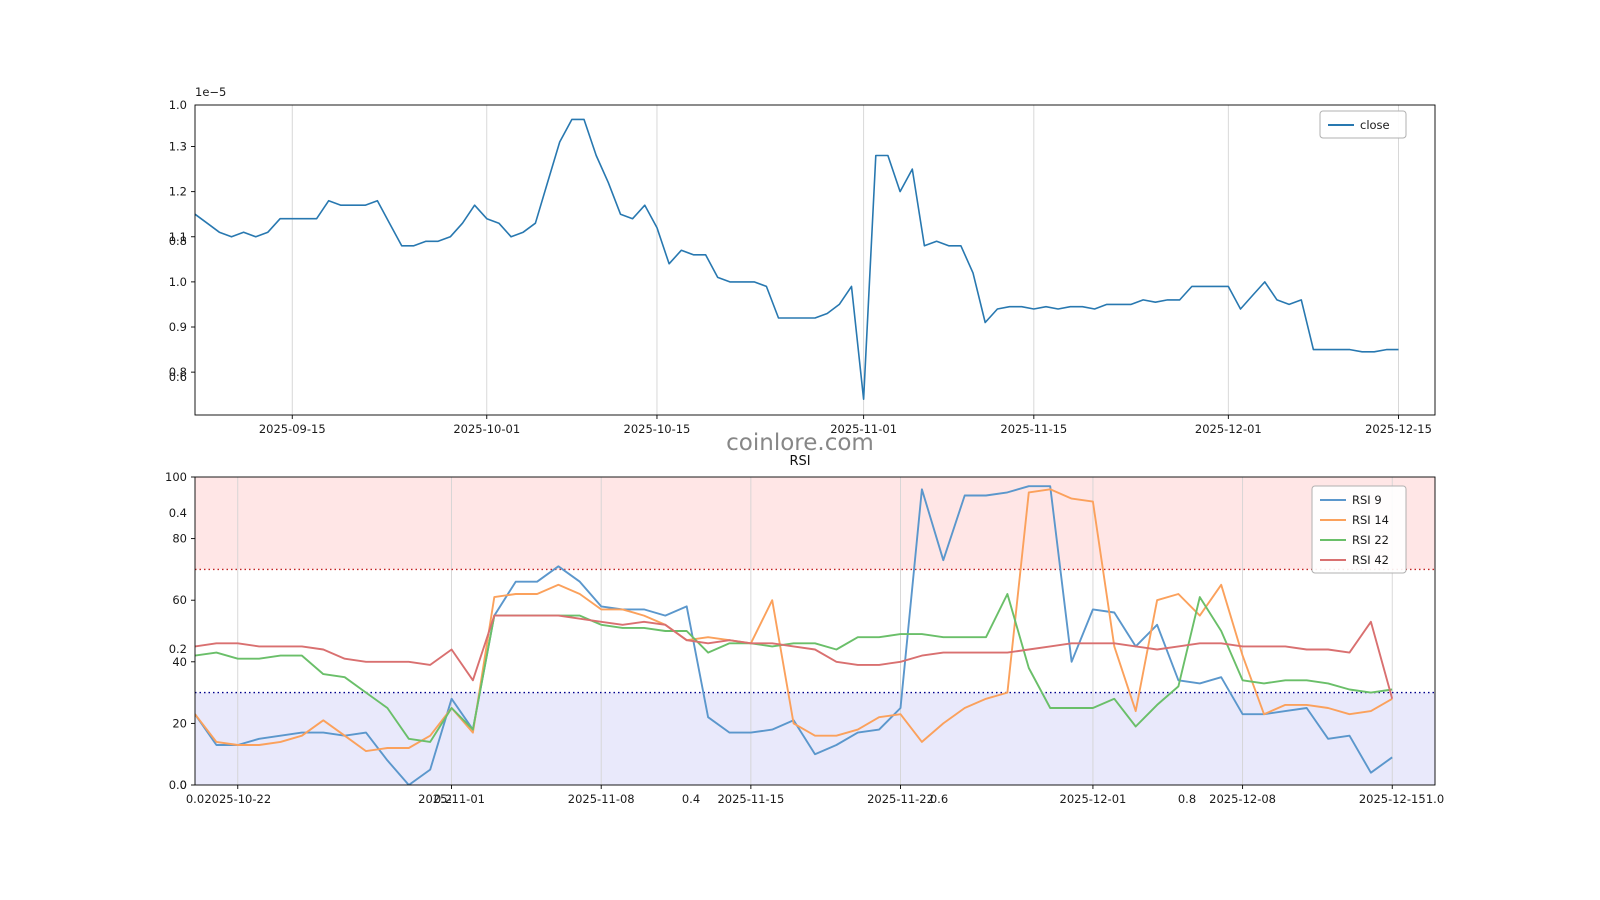 The height and width of the screenshot is (900, 1600). I want to click on overlay-y-tick-label: 0.8, so click(178, 241).